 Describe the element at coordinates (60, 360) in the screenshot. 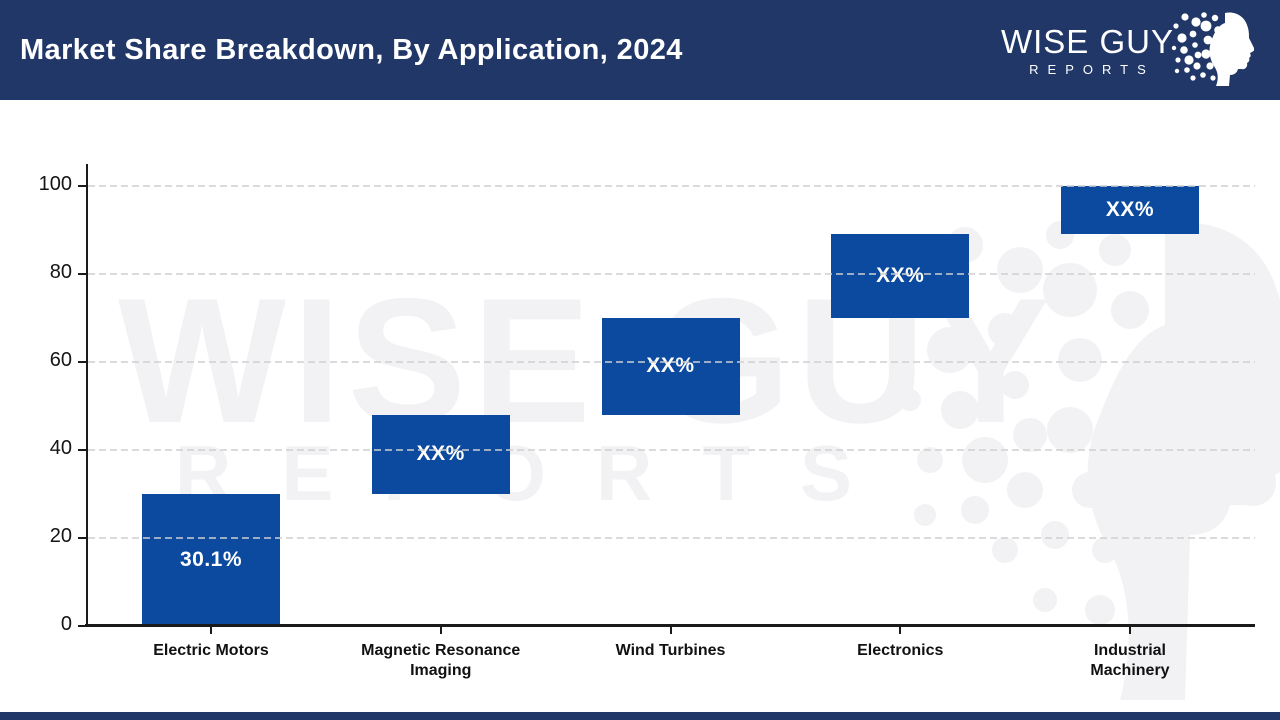

I see `y-tick-label: 60` at that location.